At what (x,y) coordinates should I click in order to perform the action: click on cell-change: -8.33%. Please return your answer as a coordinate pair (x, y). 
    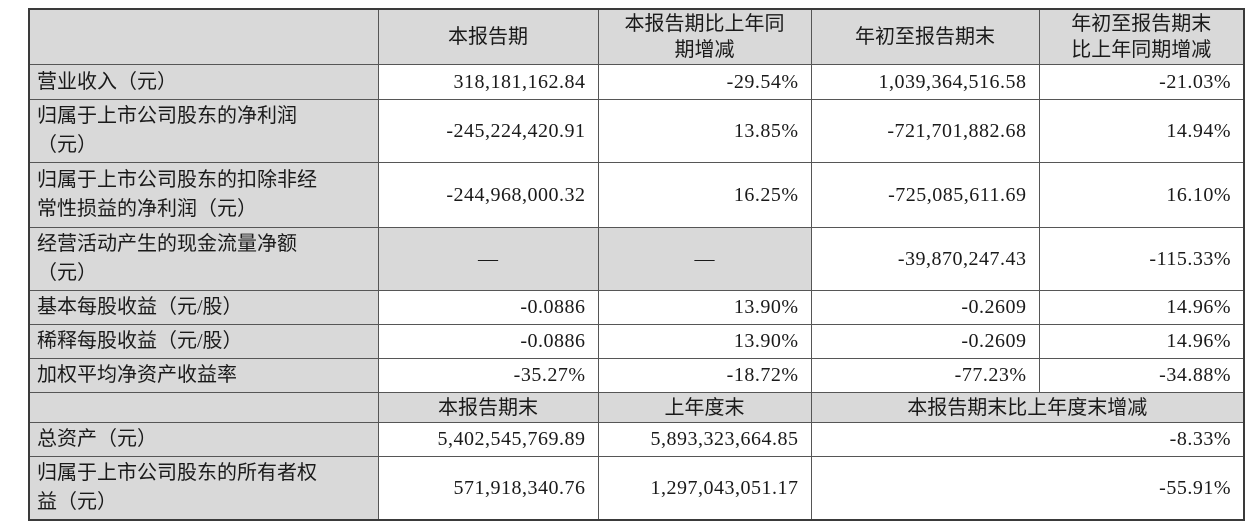
    Looking at the image, I should click on (1027, 439).